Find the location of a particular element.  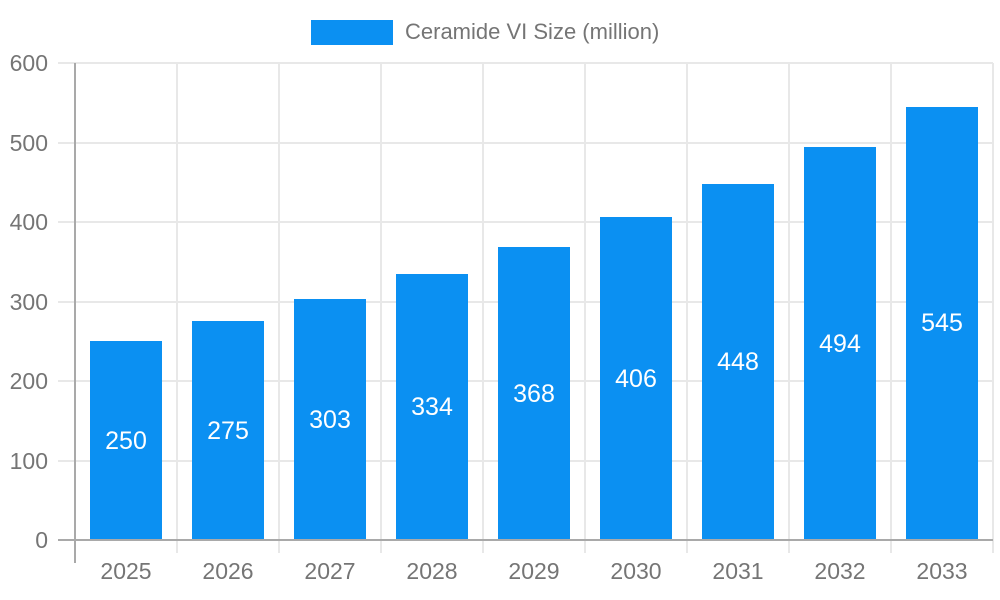

bar-2028 is located at coordinates (432, 407).